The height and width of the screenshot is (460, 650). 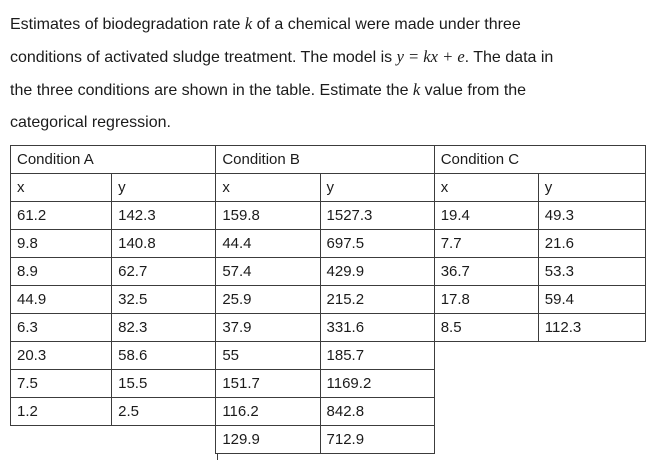 I want to click on table-cell: 62.7, so click(x=164, y=271).